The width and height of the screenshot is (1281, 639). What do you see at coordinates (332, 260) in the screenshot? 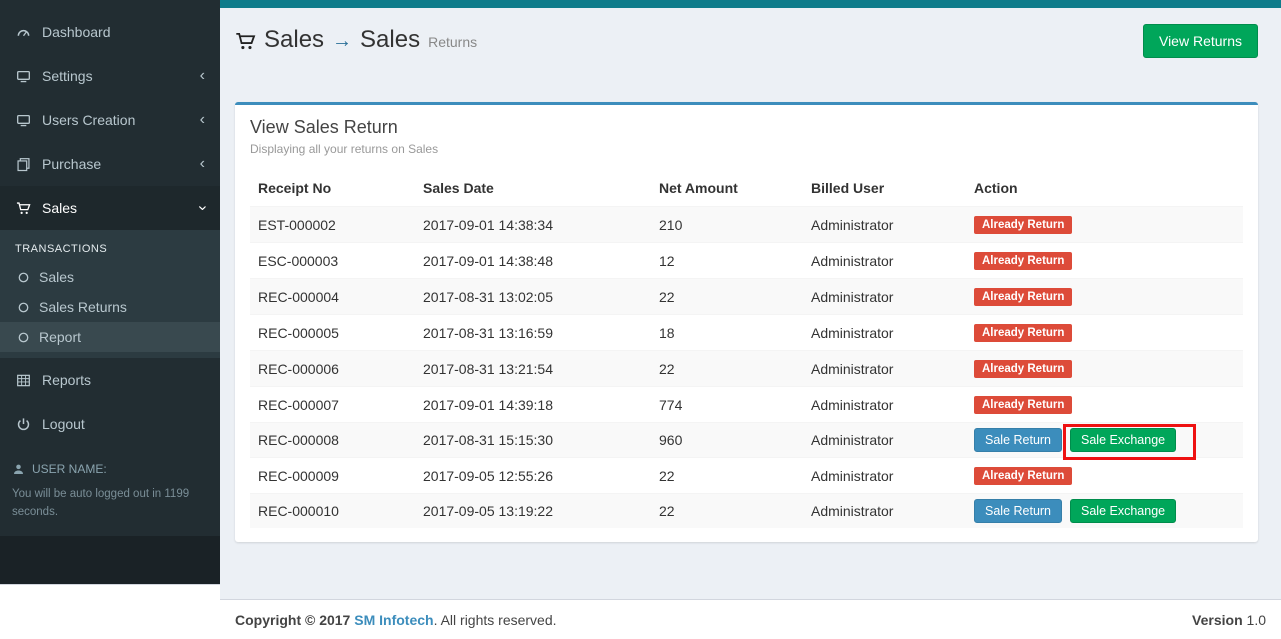
I see `cell-receipt-no: ESC-000003` at bounding box center [332, 260].